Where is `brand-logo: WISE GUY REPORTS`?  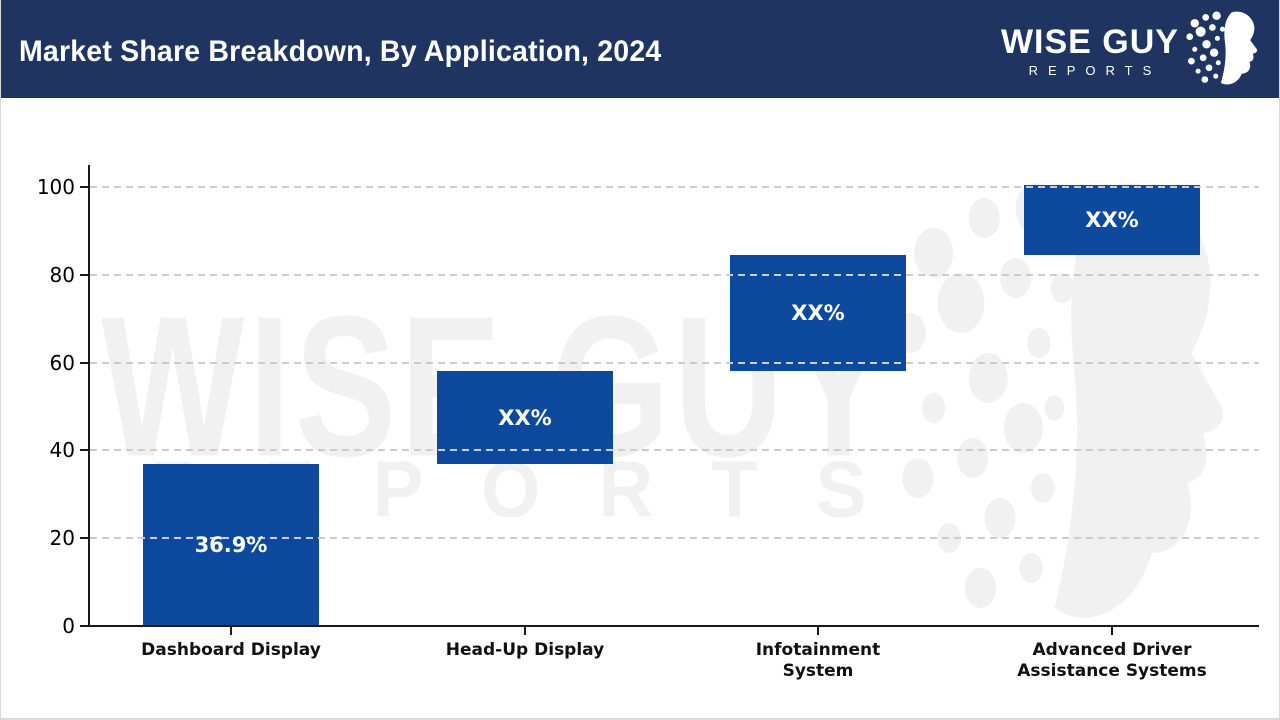
brand-logo: WISE GUY REPORTS is located at coordinates (1134, 49).